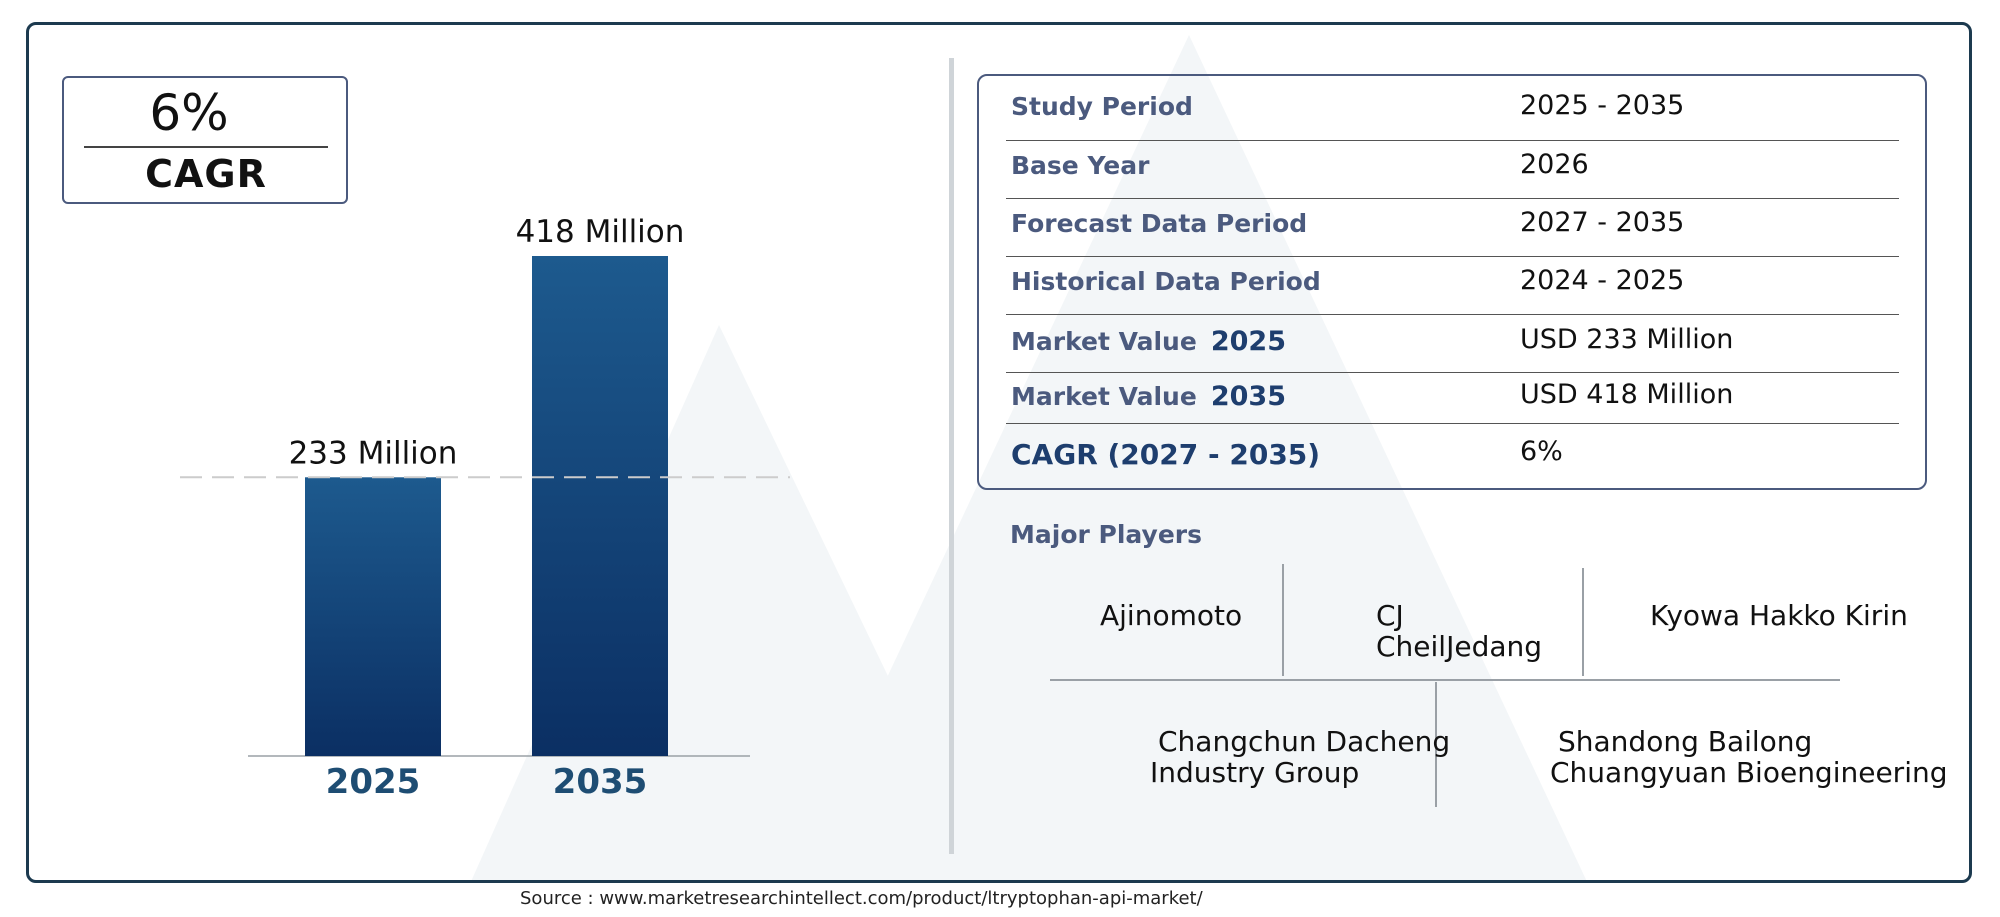 The image size is (2000, 917). Describe the element at coordinates (951, 456) in the screenshot. I see `vertical-divider` at that location.